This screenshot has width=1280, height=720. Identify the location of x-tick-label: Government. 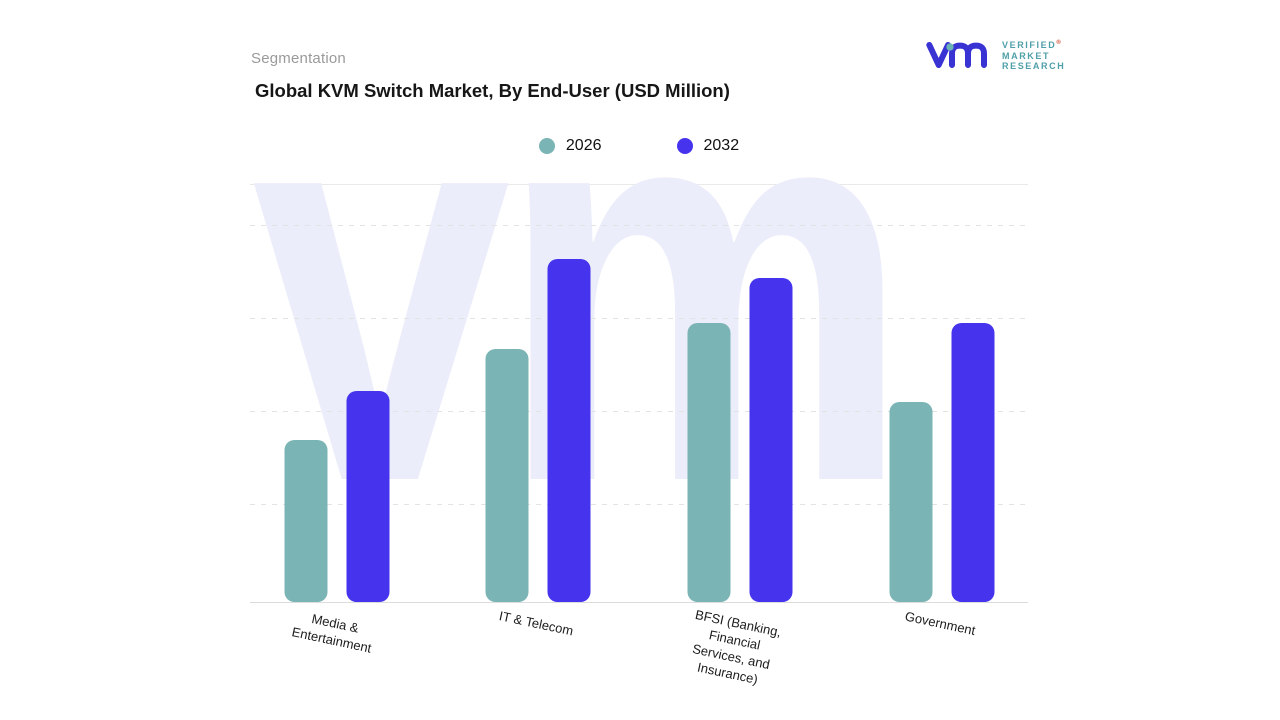
(940, 623).